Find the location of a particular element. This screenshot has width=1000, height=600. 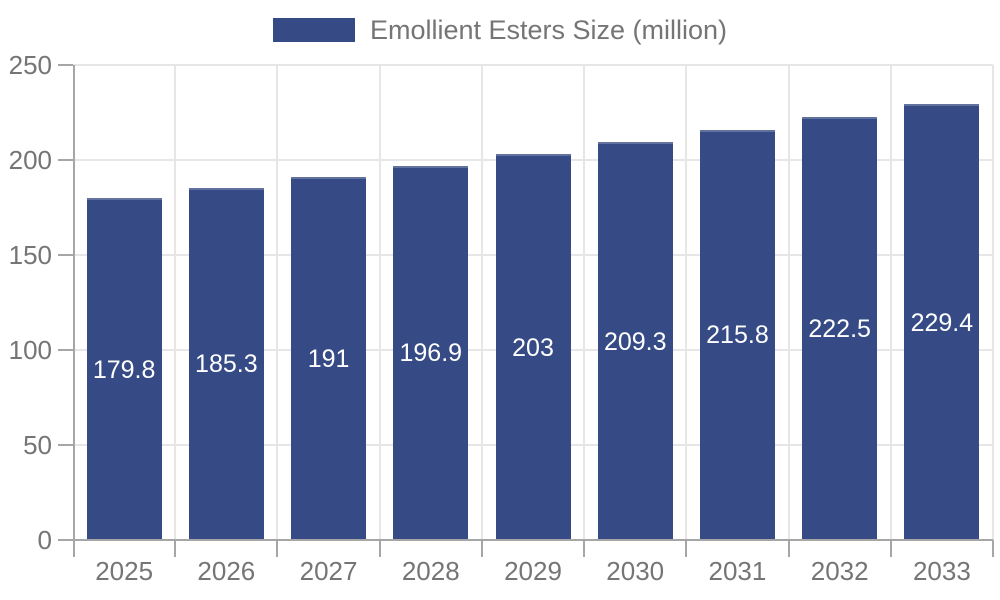

x-axis-line is located at coordinates (525, 540).